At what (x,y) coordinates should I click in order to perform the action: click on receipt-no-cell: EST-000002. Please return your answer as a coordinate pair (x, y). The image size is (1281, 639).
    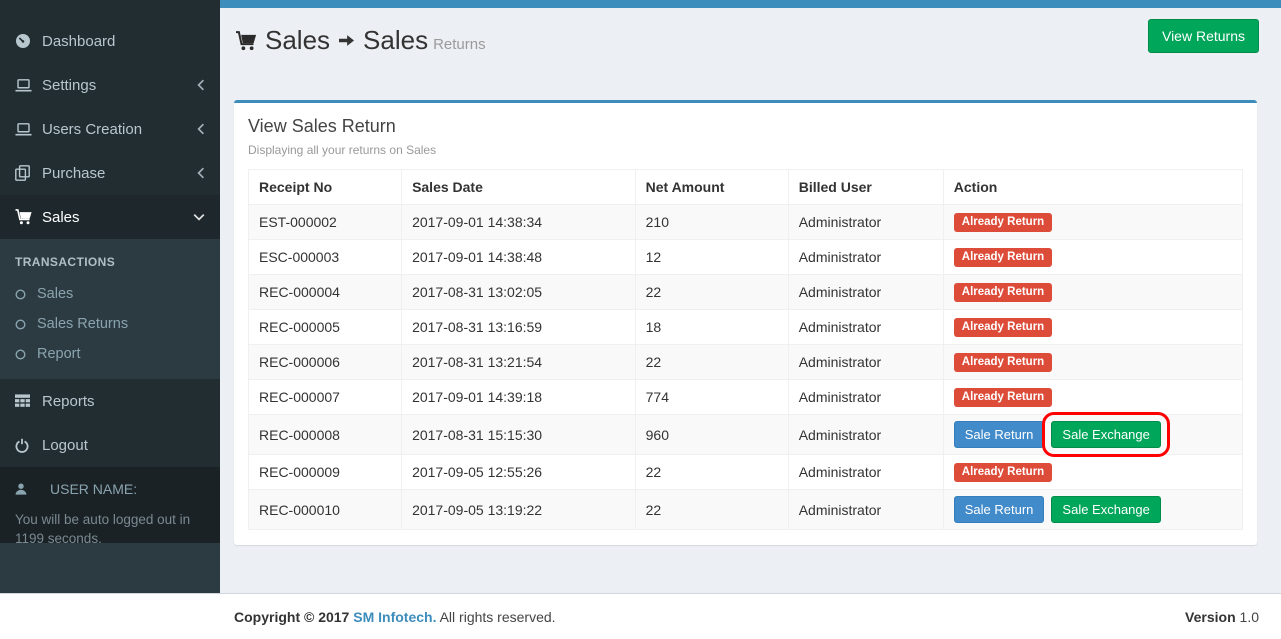
    Looking at the image, I should click on (325, 222).